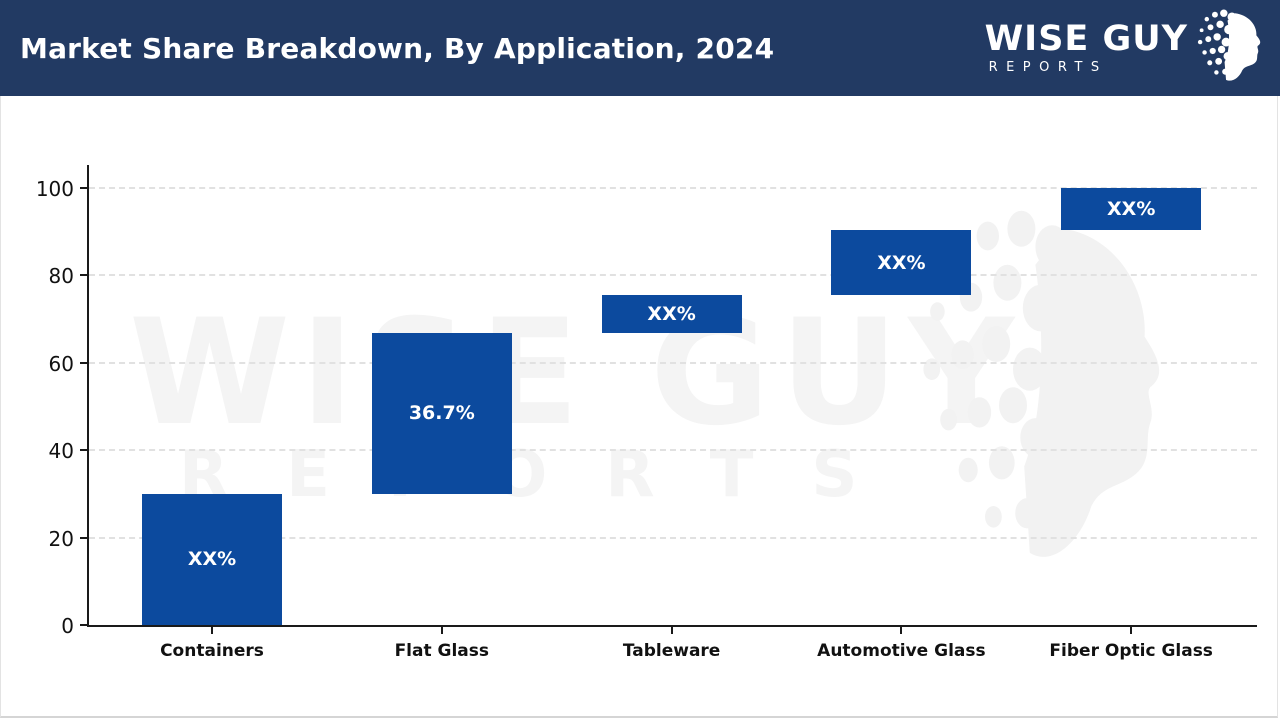 Image resolution: width=1280 pixels, height=720 pixels. What do you see at coordinates (1041, 383) in the screenshot?
I see `watermark-head-icon` at bounding box center [1041, 383].